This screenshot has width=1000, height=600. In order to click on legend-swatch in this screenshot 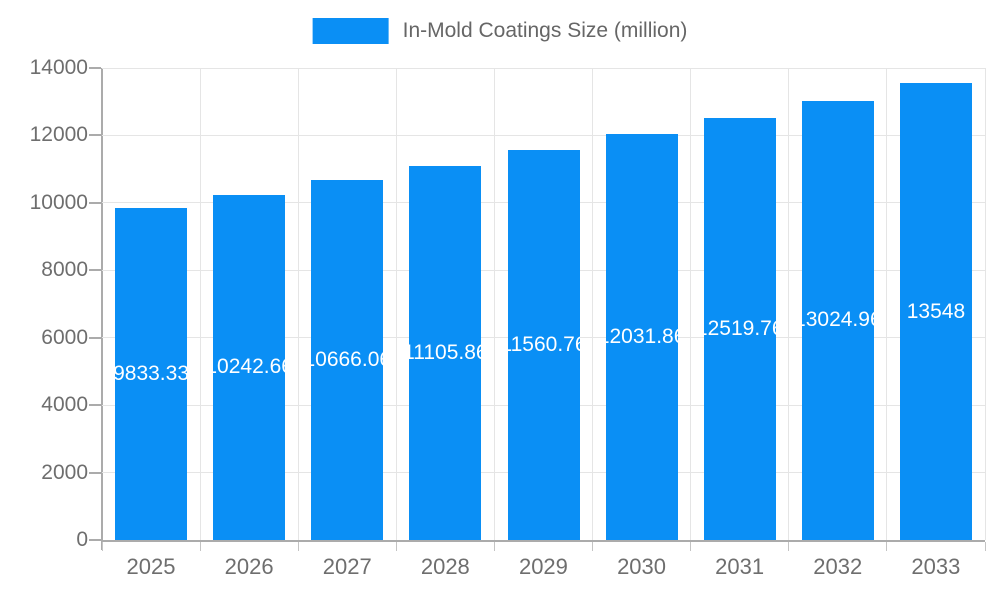, I will do `click(350, 31)`.